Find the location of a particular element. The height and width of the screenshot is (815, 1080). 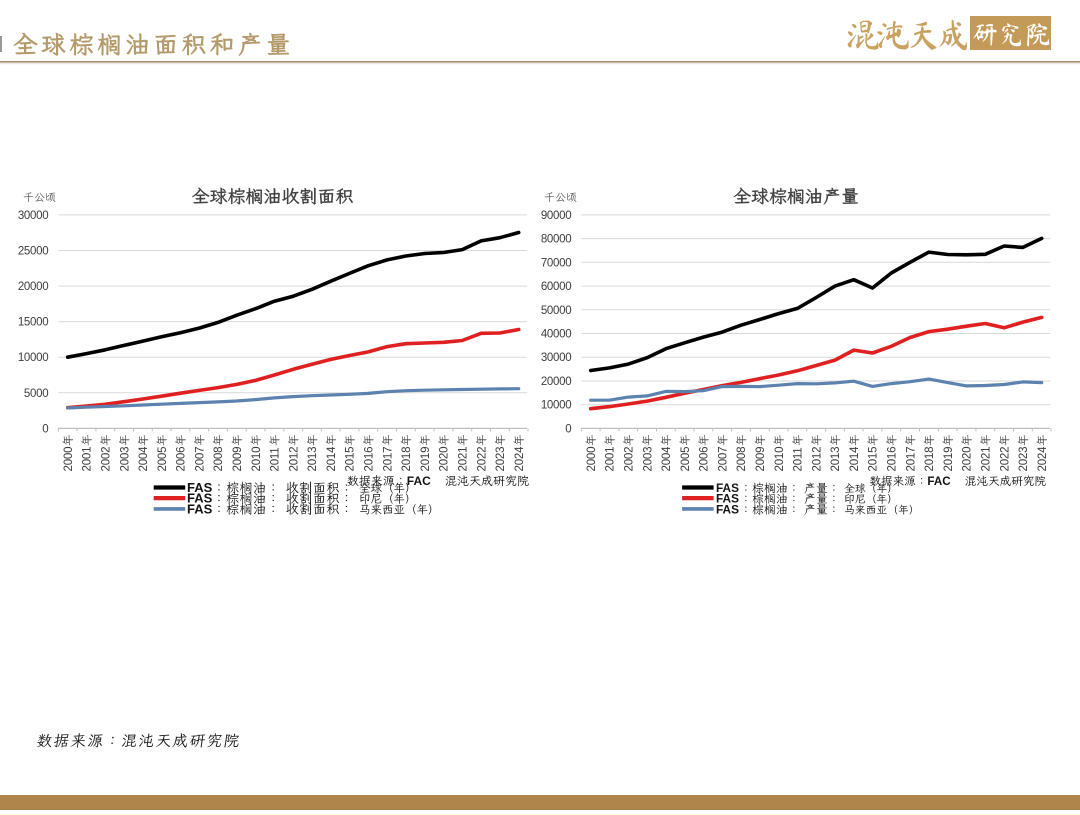

svg-text: 50000 is located at coordinates (556, 311).